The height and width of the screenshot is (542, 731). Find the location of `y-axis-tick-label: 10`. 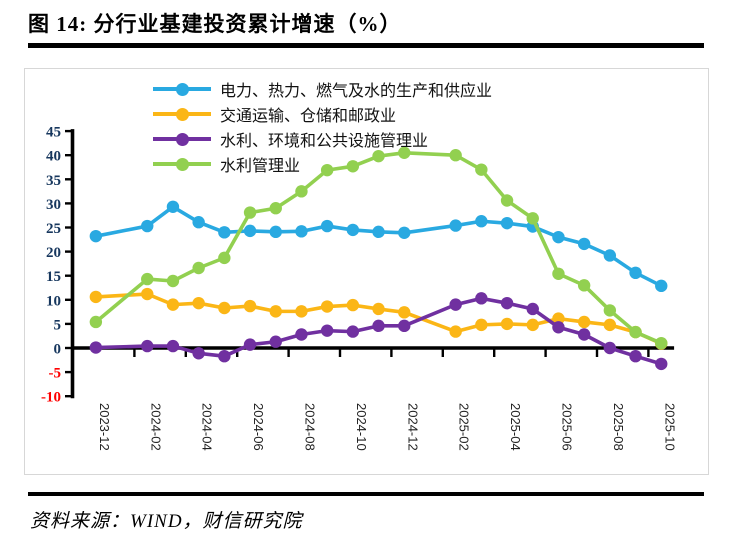

y-axis-tick-label: 10 is located at coordinates (53, 301).